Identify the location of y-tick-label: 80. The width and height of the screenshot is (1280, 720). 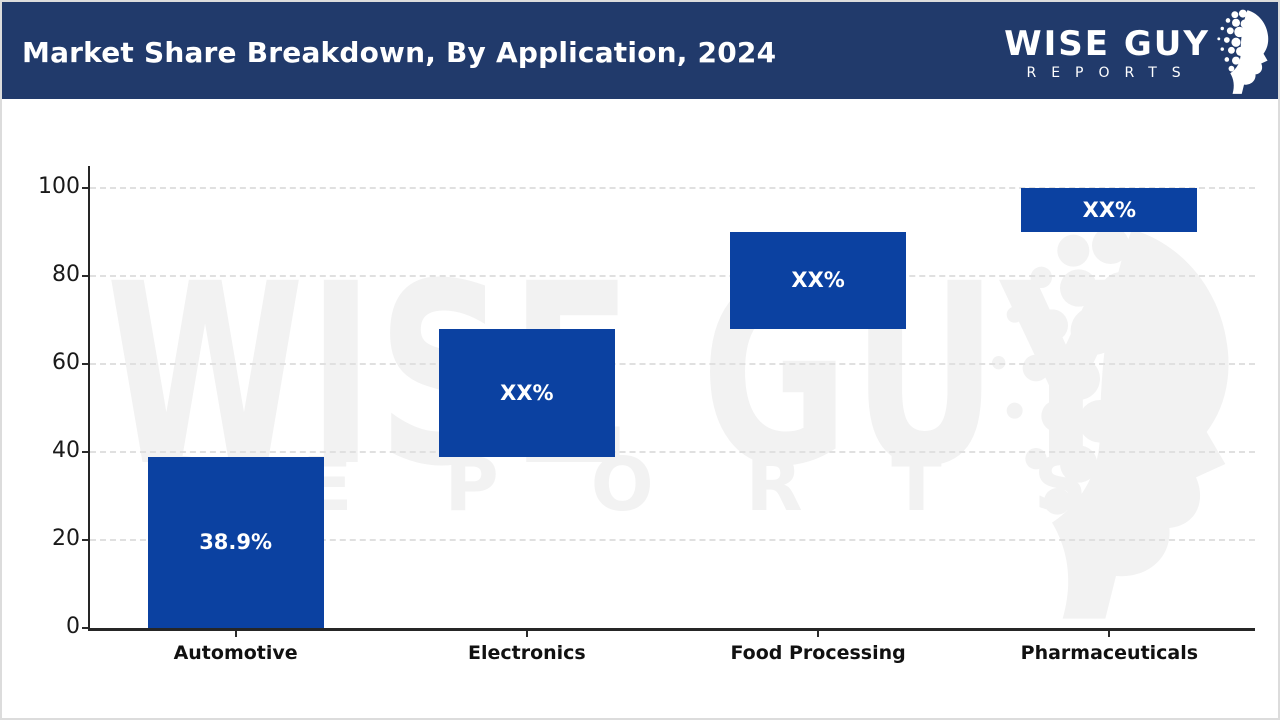
(66, 274).